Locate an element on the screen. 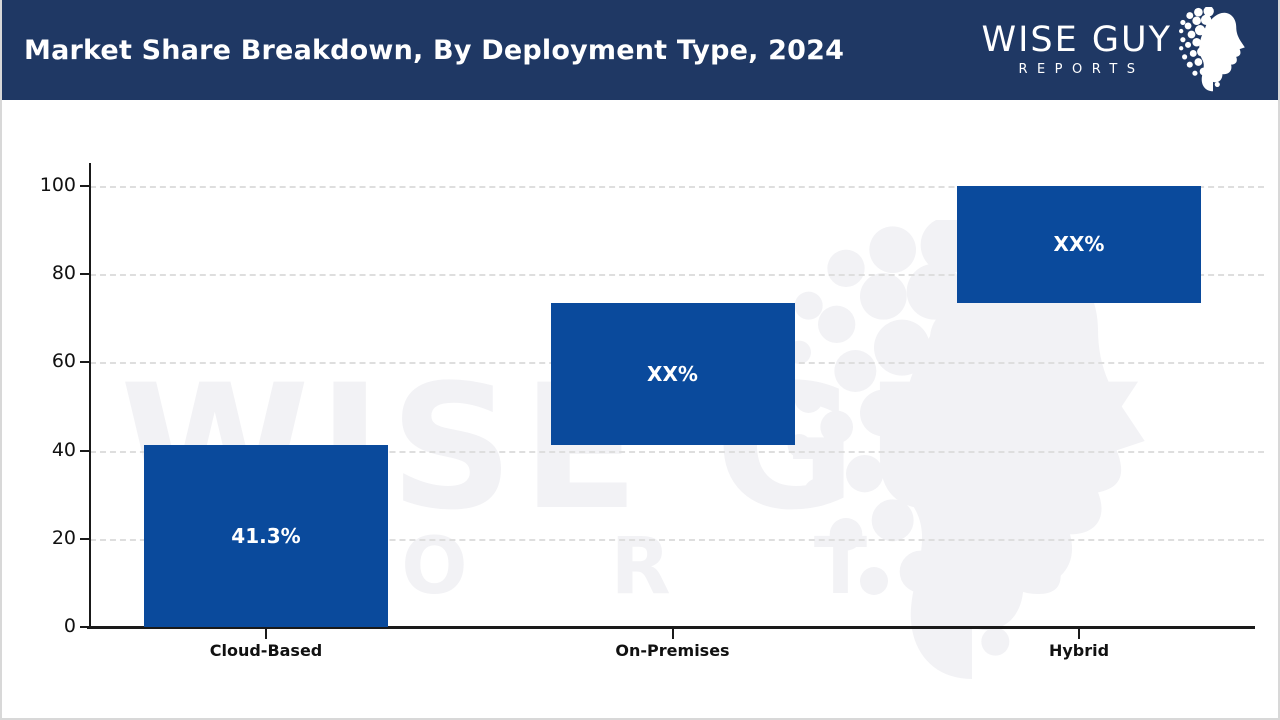  logo-text: WISE GUY REPORTS is located at coordinates (1076, 49).